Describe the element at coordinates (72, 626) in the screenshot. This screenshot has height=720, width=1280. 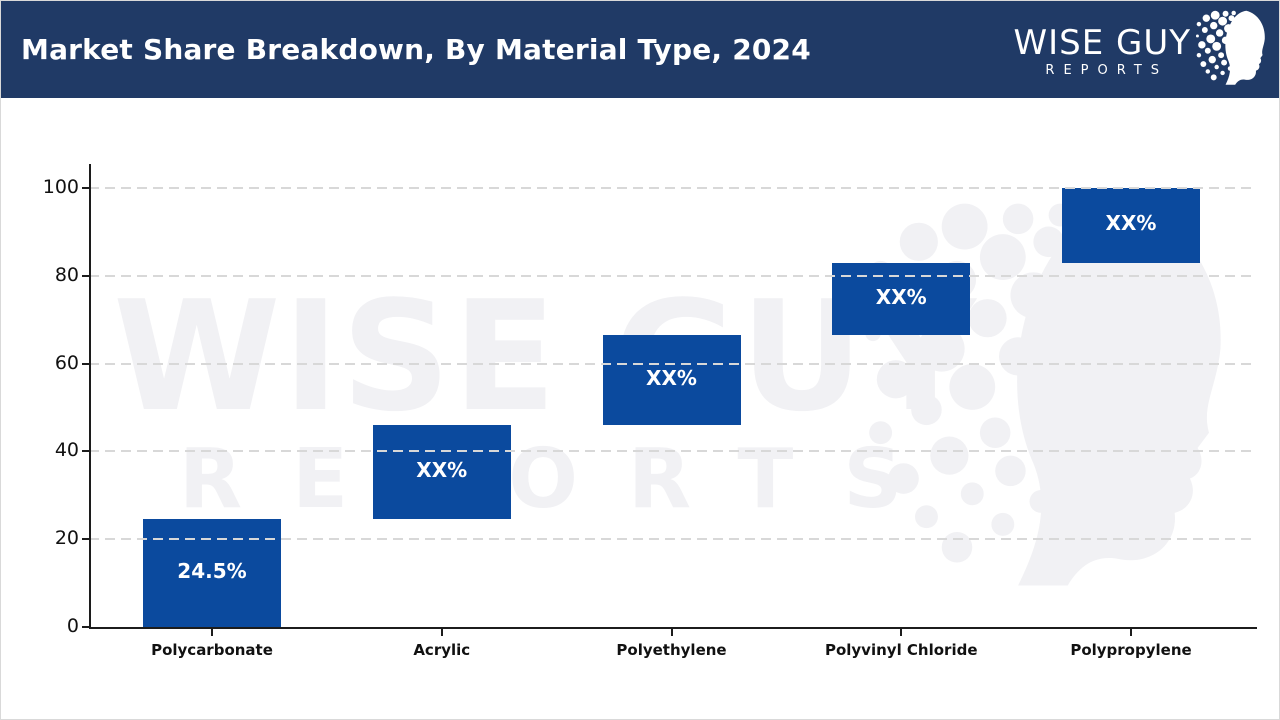
I see `y-tick-label-0: 0` at that location.